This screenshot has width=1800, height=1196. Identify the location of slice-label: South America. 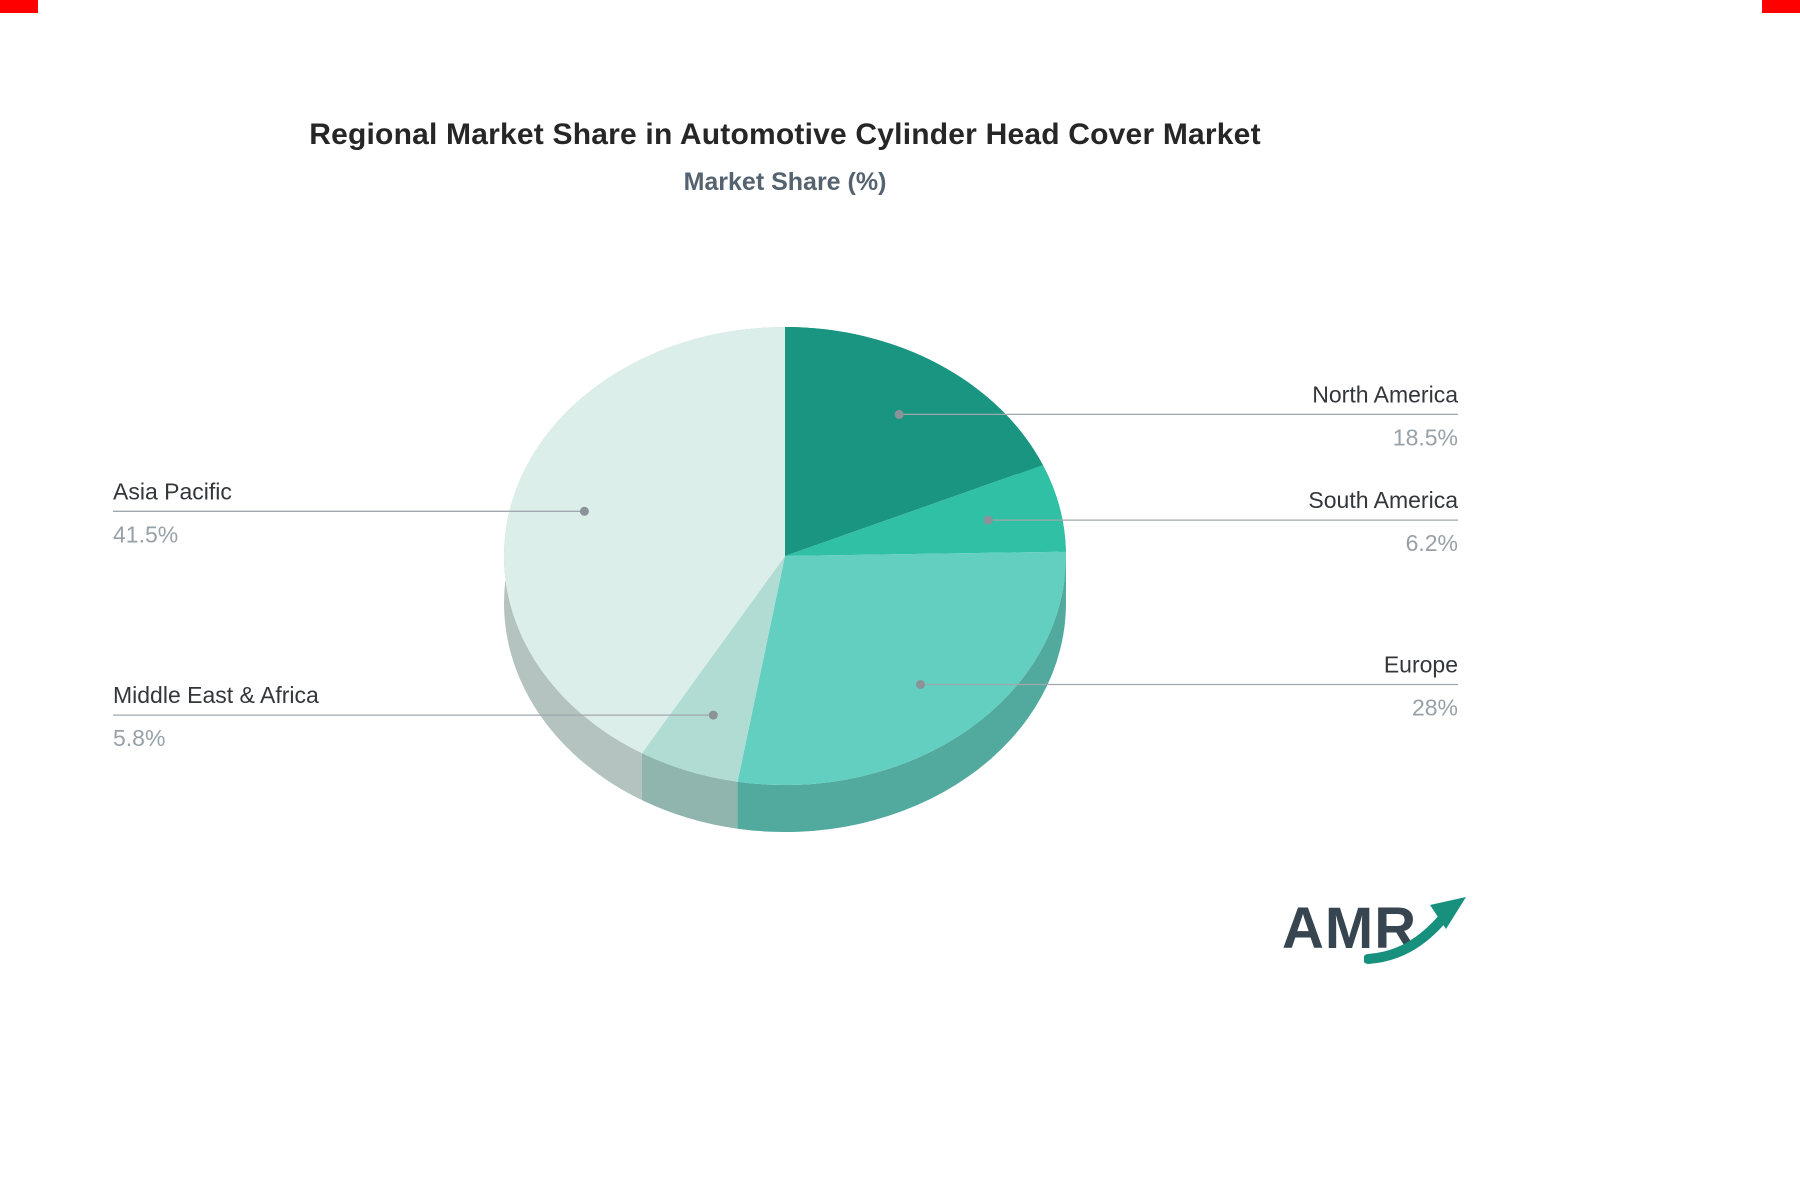
(1383, 500).